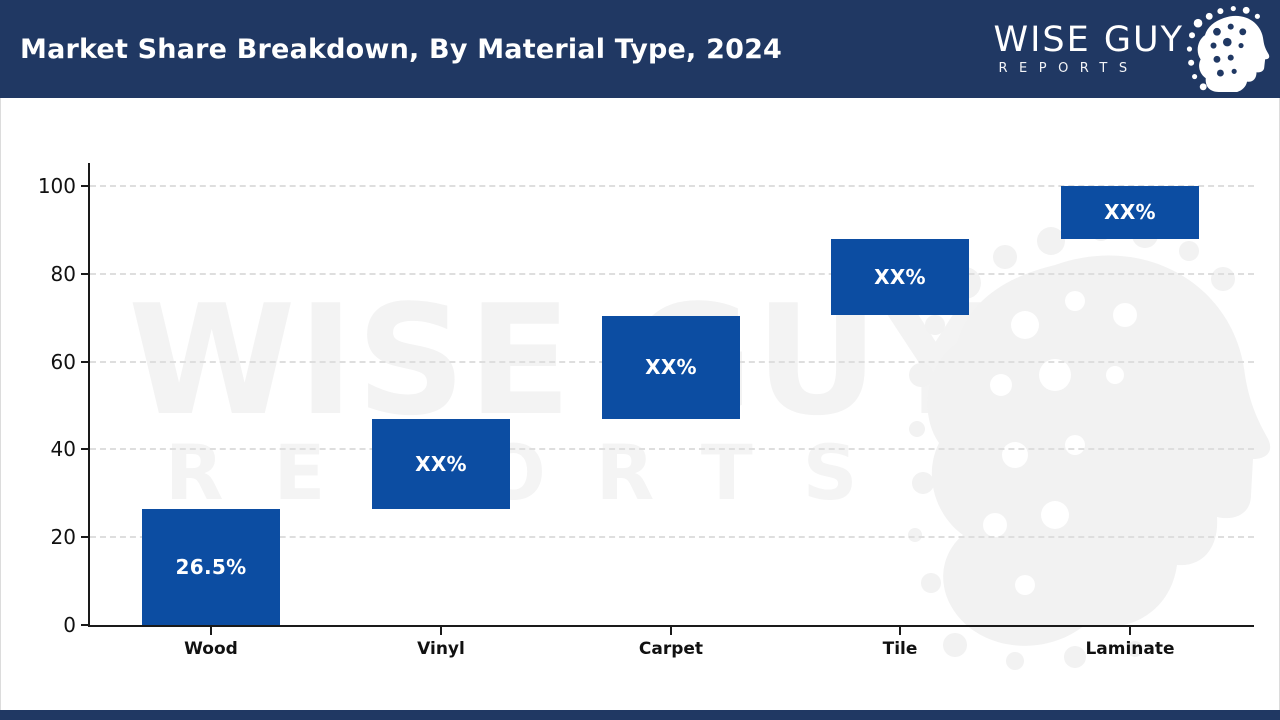  I want to click on x-axis-label-carpet: Carpet, so click(671, 649).